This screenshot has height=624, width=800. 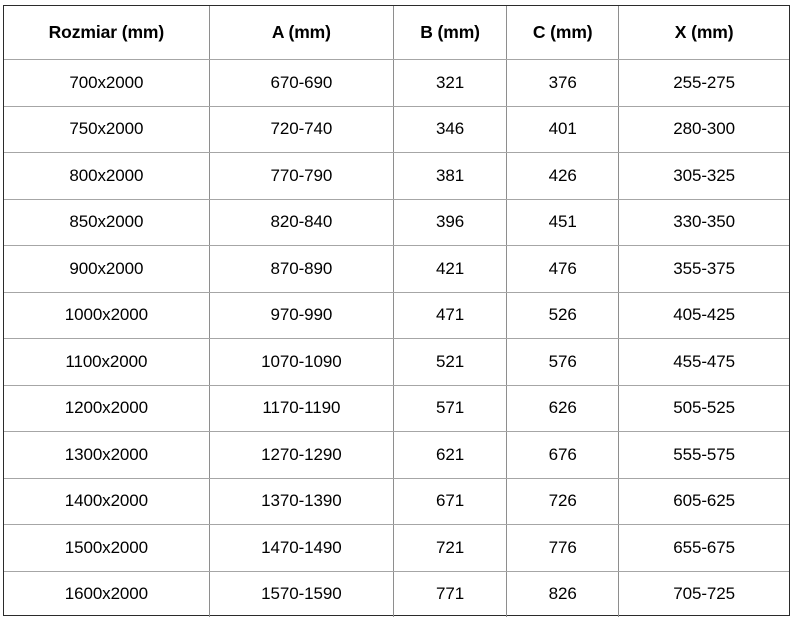 What do you see at coordinates (563, 33) in the screenshot?
I see `column-header-c: C (mm)` at bounding box center [563, 33].